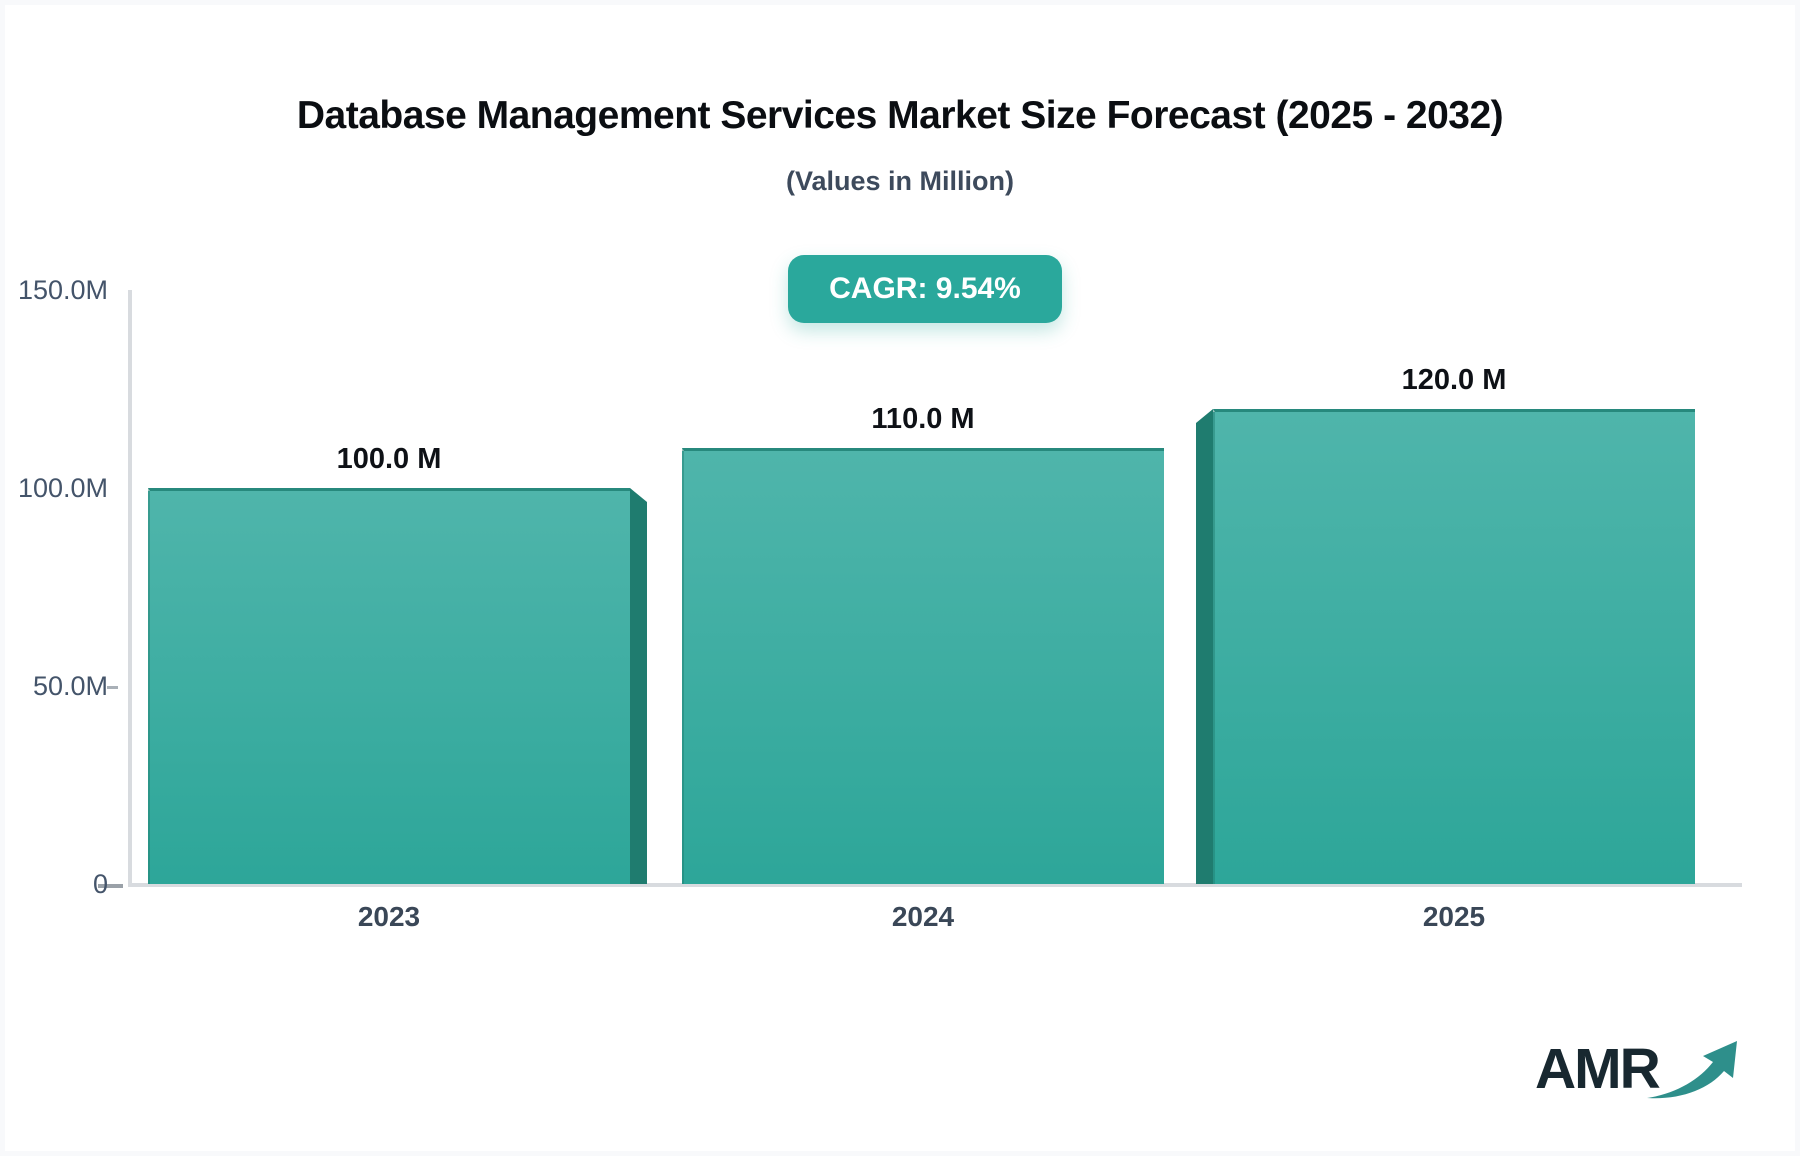 This screenshot has height=1156, width=1800. Describe the element at coordinates (112, 687) in the screenshot. I see `y-axis-tick-50m` at that location.